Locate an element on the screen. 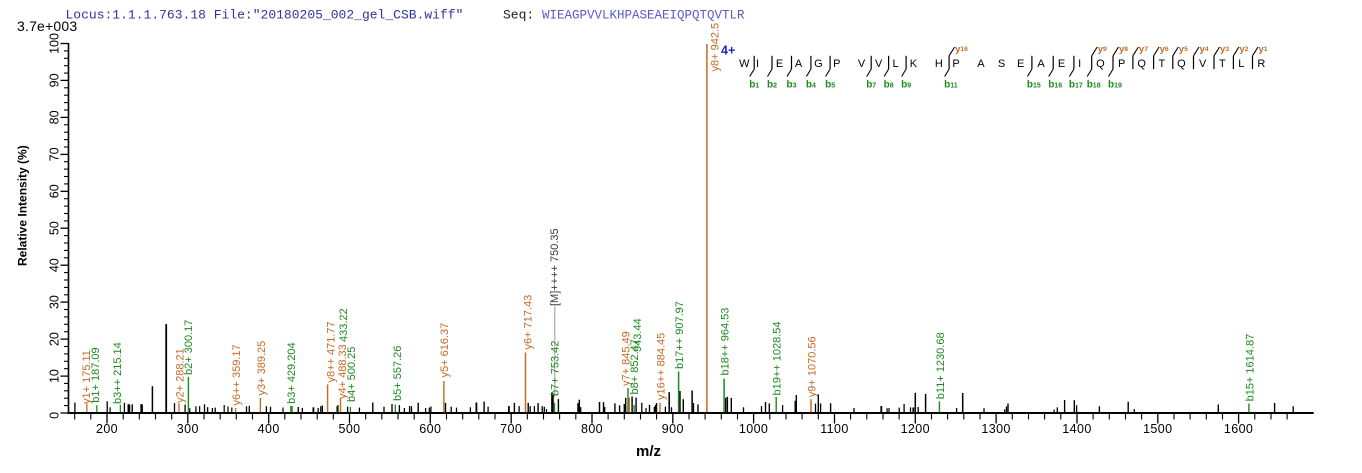 The width and height of the screenshot is (1362, 473). svg-text: y6++ 359.17 is located at coordinates (237, 374).